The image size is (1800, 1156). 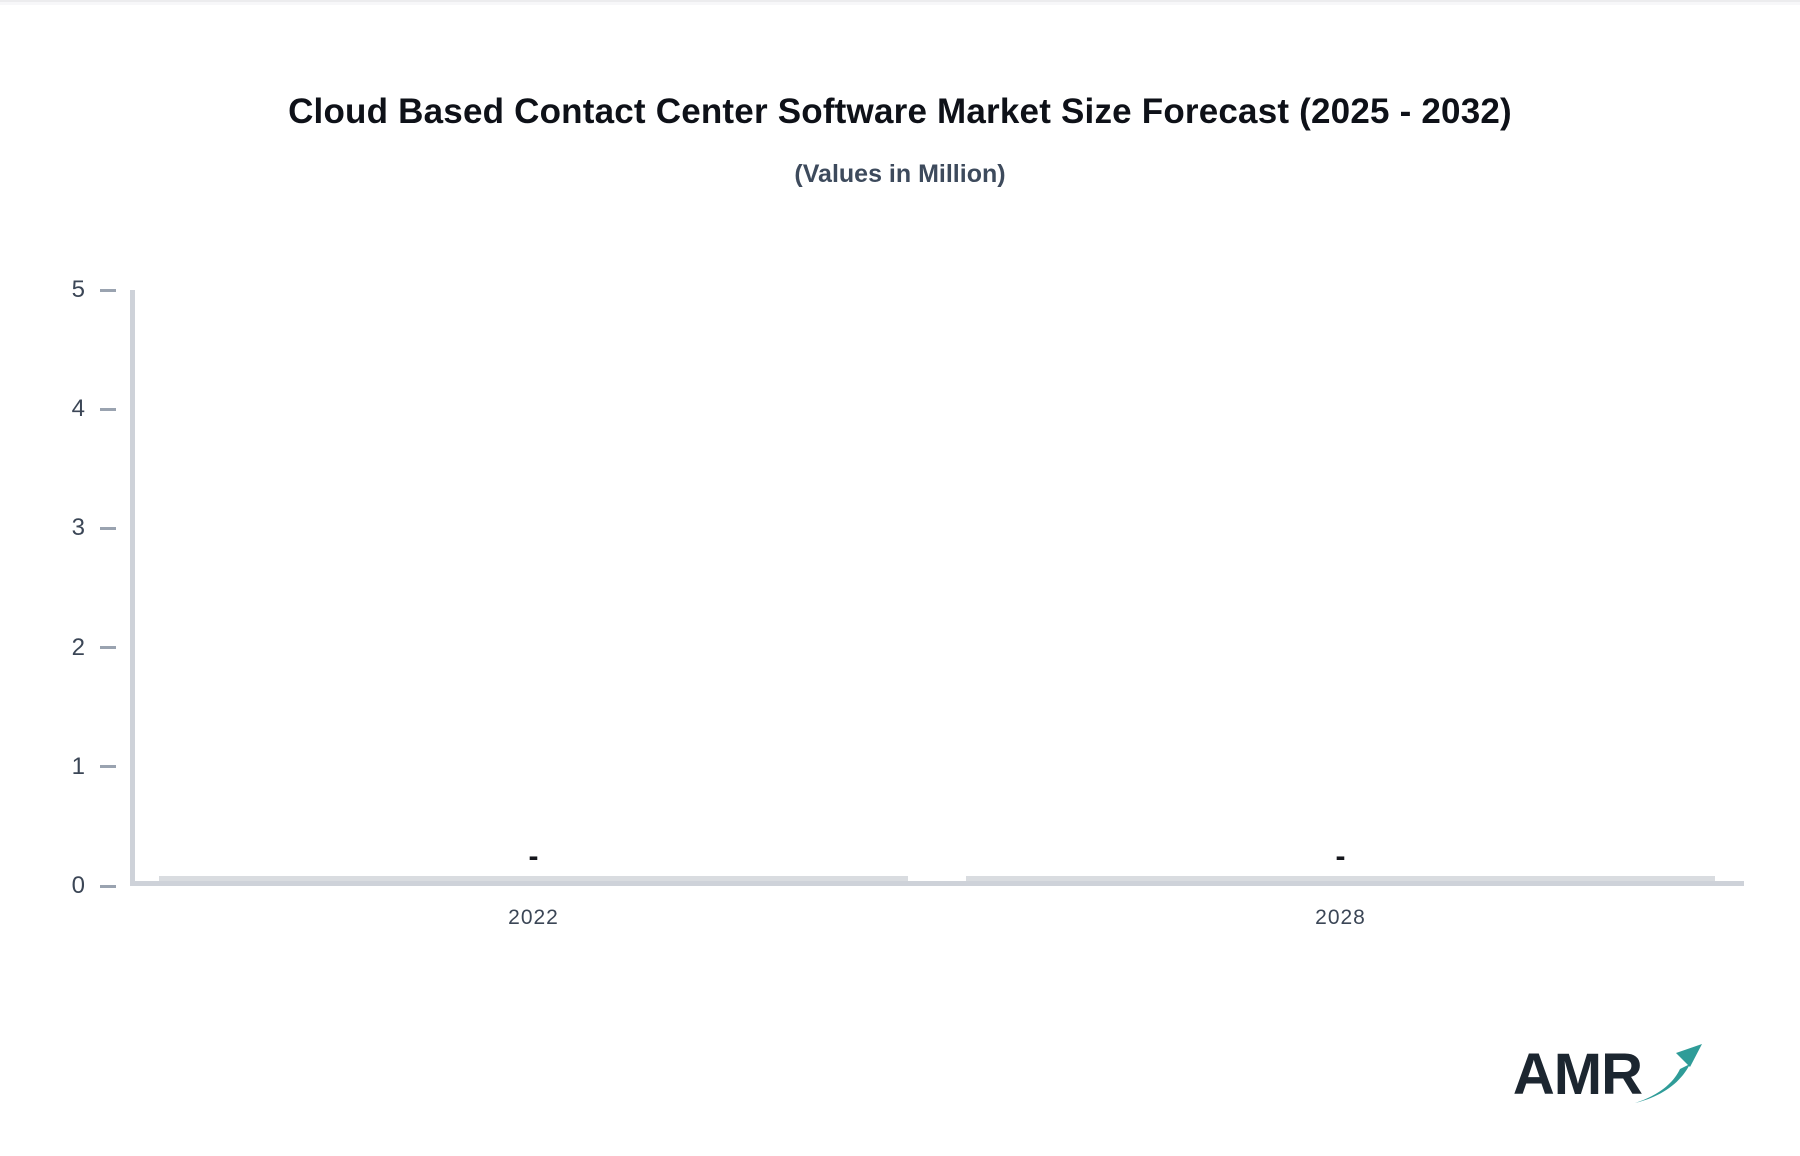 What do you see at coordinates (58, 766) in the screenshot?
I see `y-axis-tick: 1` at bounding box center [58, 766].